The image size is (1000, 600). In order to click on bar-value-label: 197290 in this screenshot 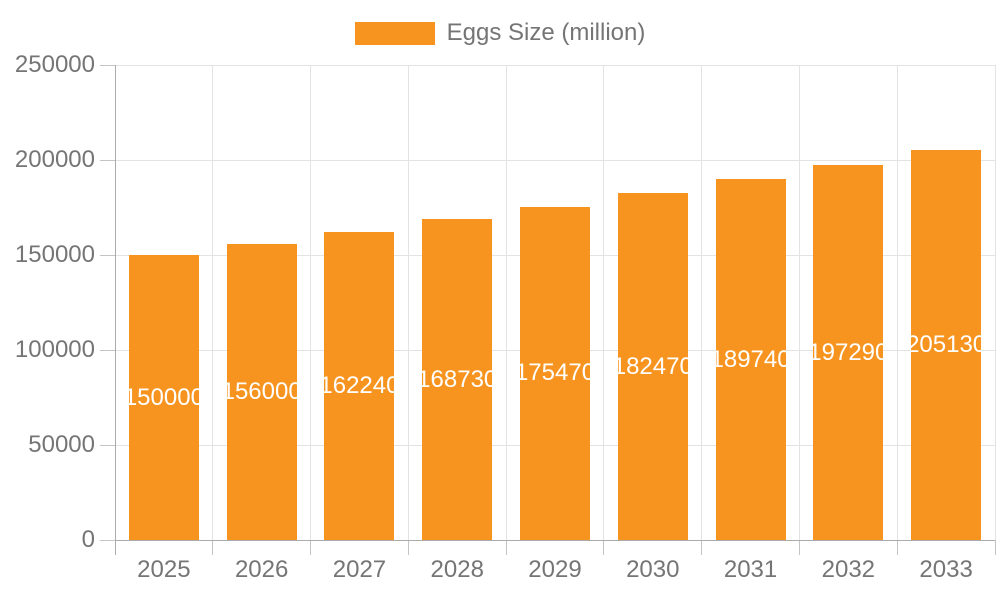, I will do `click(848, 352)`.